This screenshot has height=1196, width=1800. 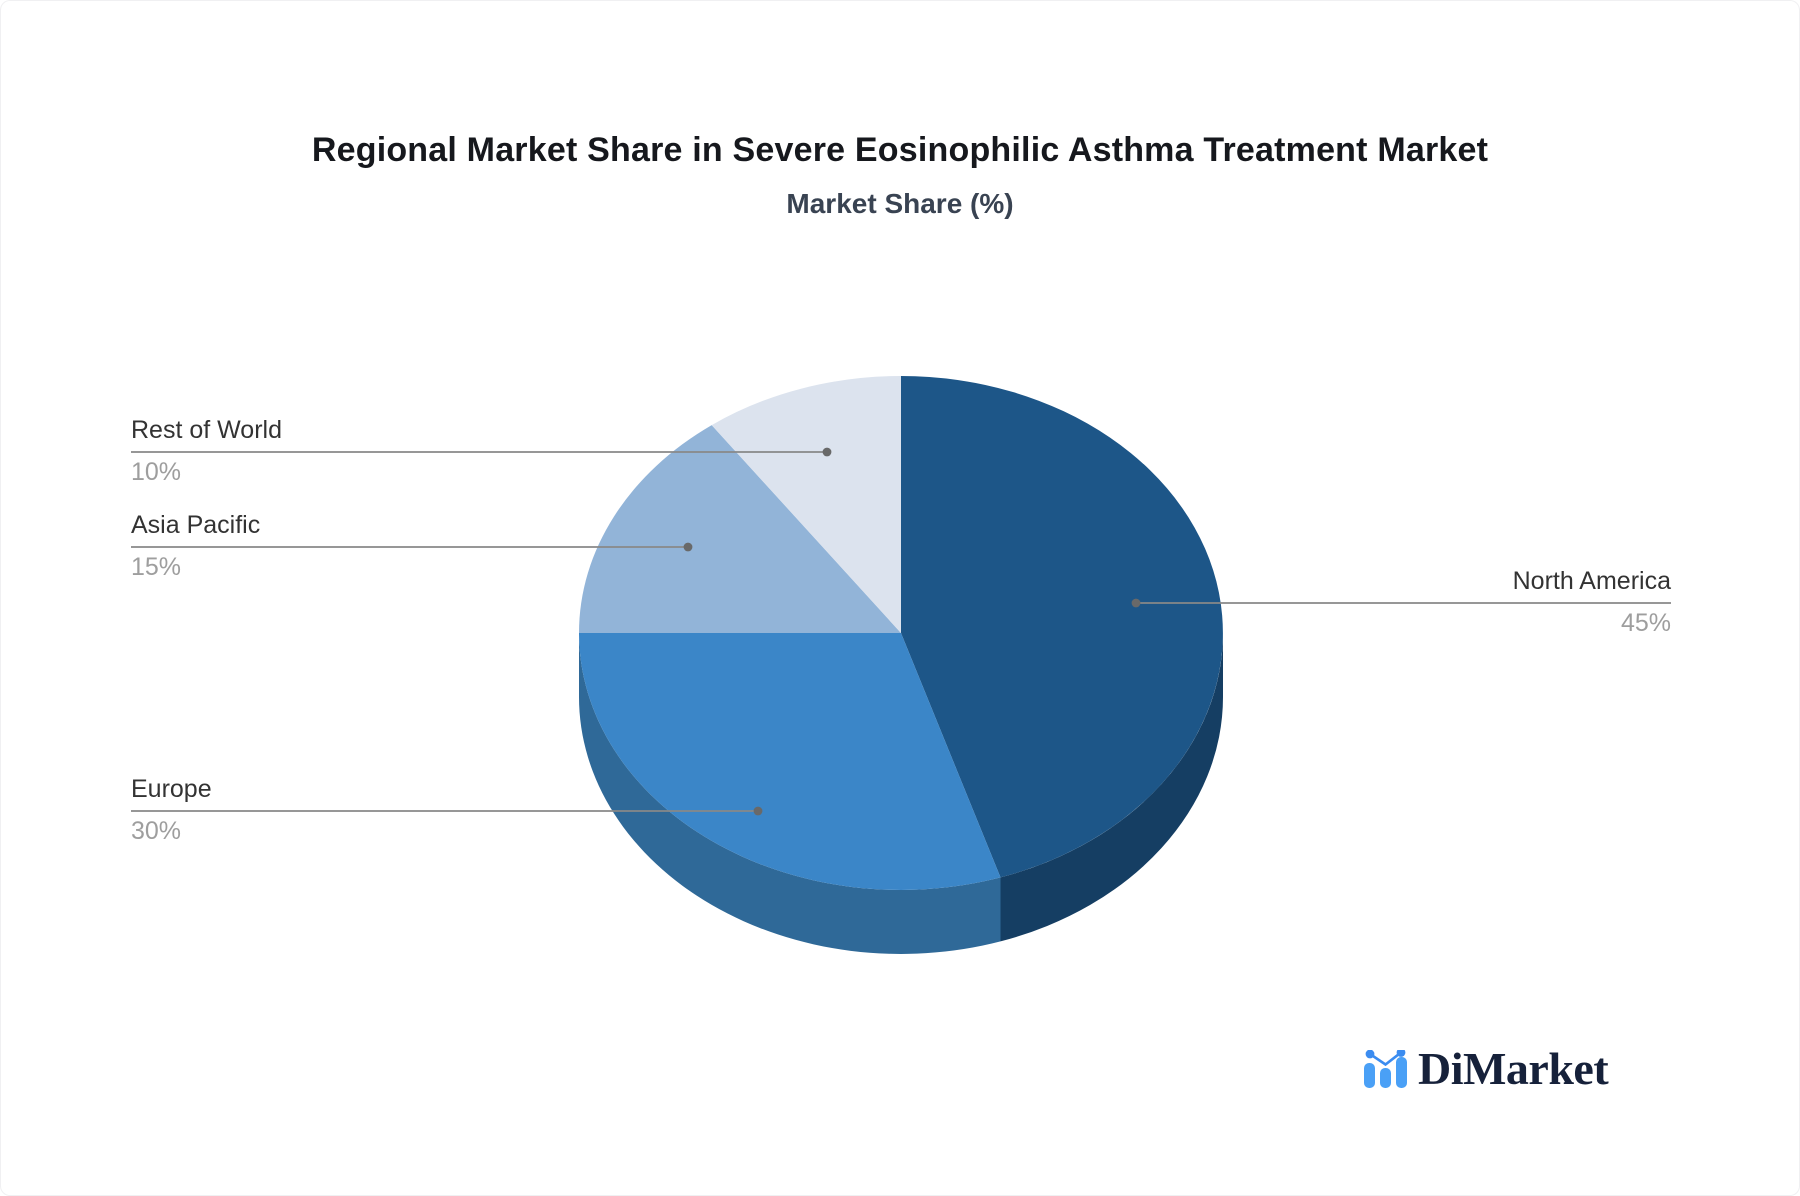 What do you see at coordinates (1385, 1059) in the screenshot?
I see `logo-trend-line` at bounding box center [1385, 1059].